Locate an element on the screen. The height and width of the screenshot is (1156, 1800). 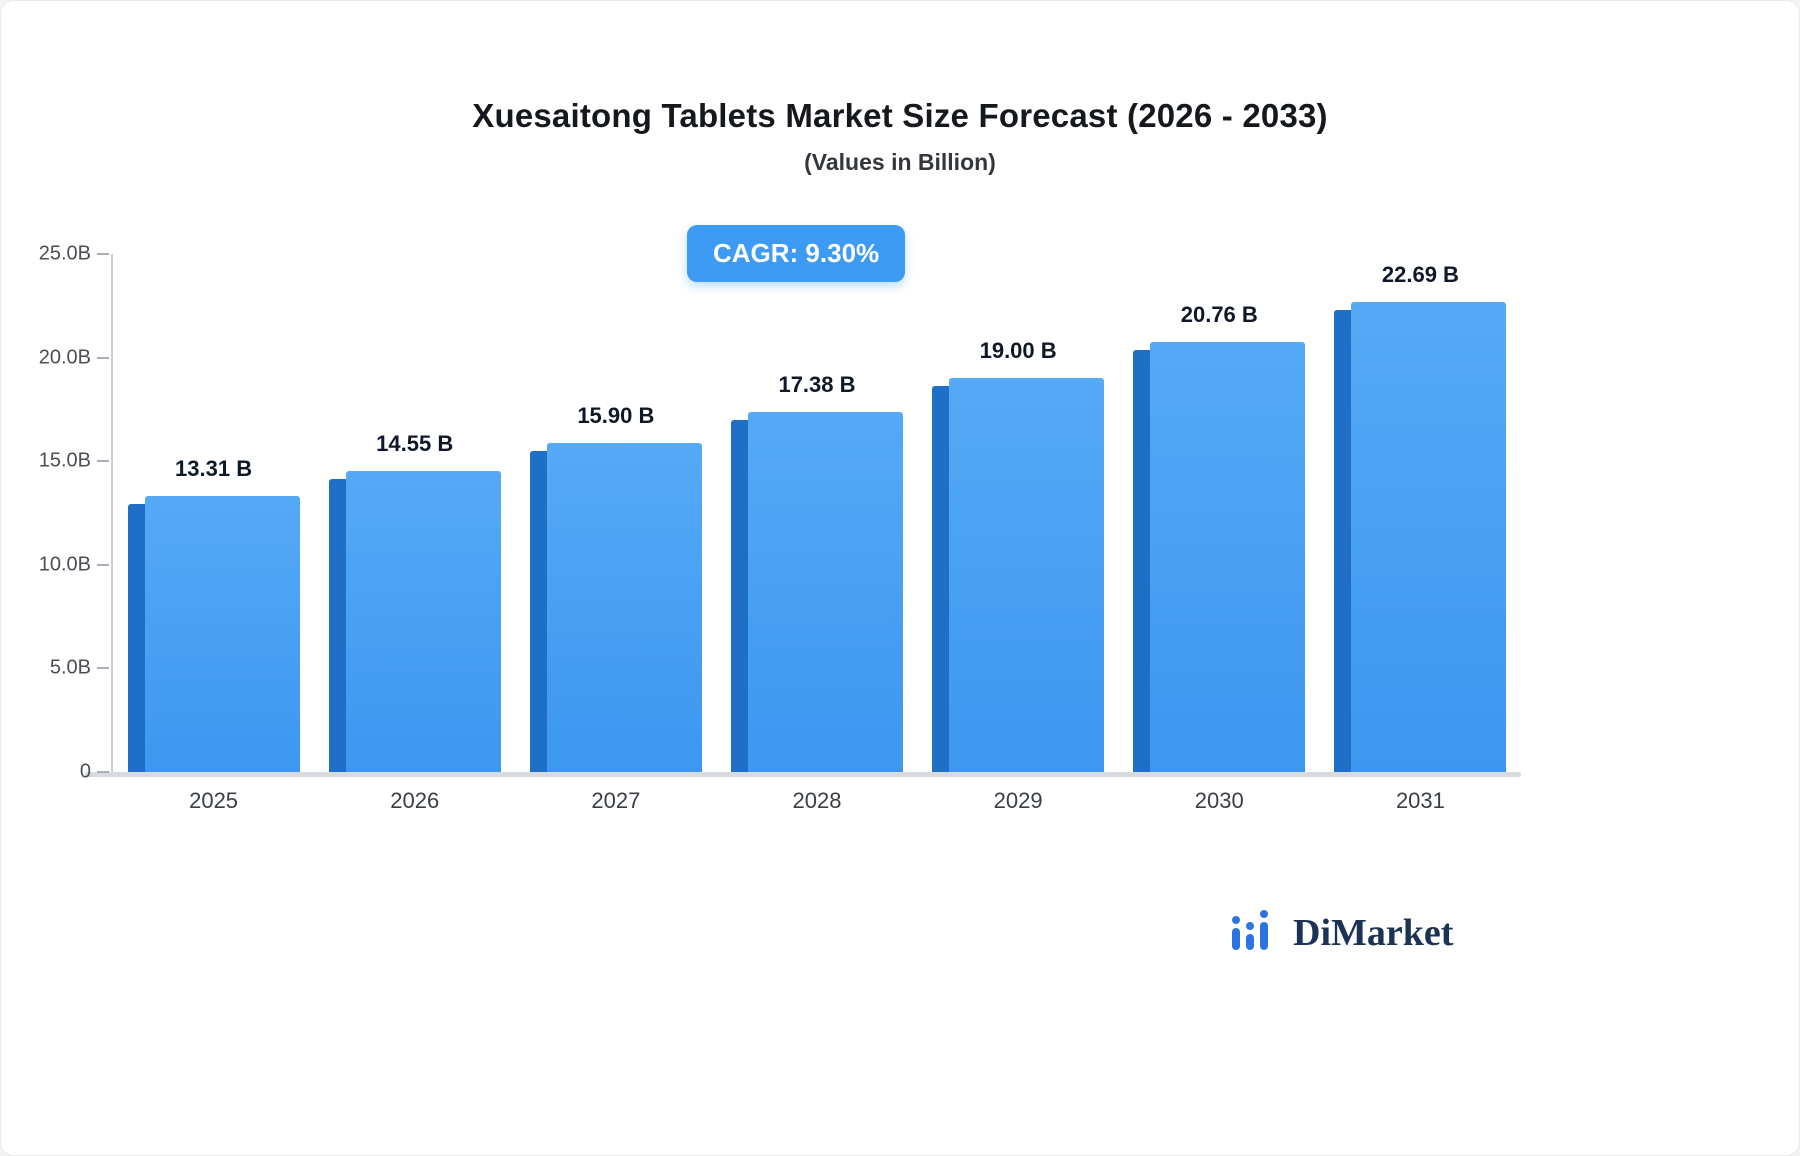
y-axis-tick-label: 25.0B is located at coordinates (64, 253).